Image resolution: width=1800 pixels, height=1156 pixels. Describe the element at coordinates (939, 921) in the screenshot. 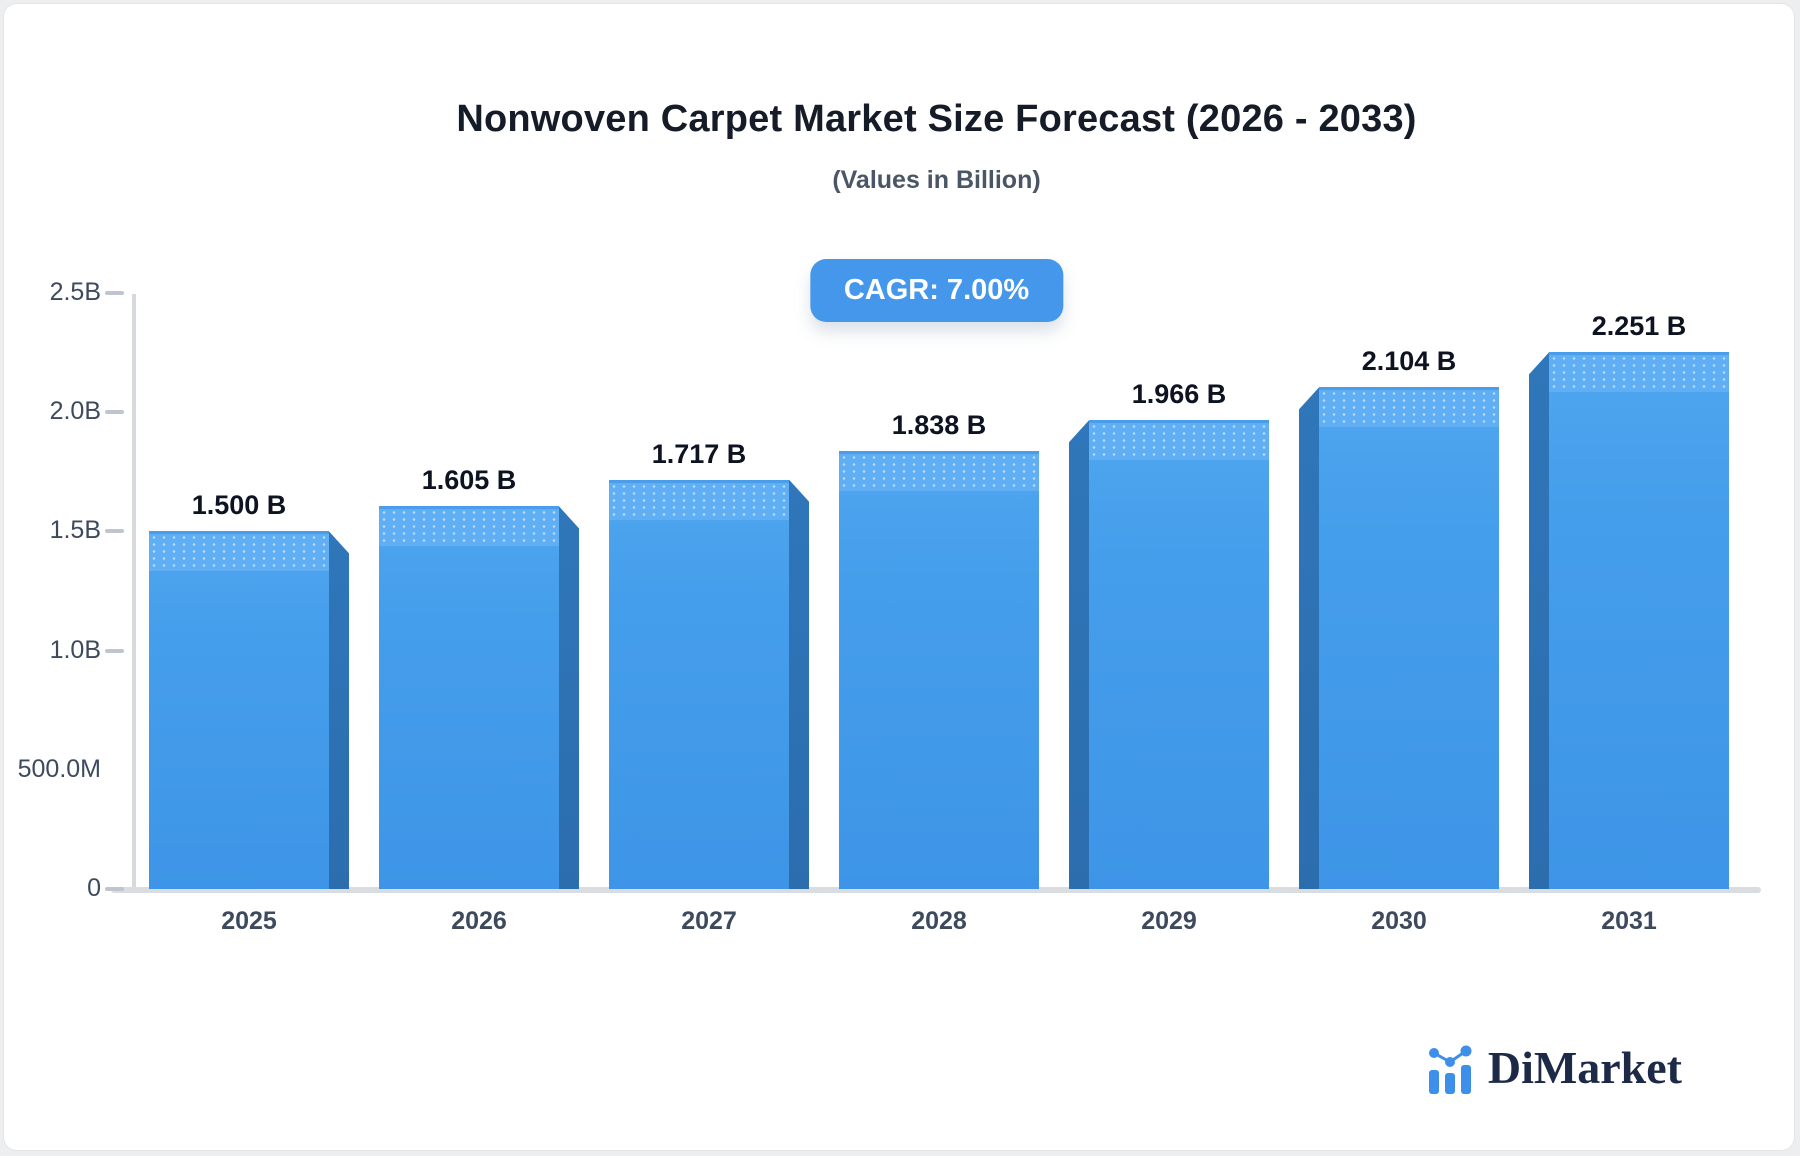

I see `x-tick-label-2028: 2028` at that location.